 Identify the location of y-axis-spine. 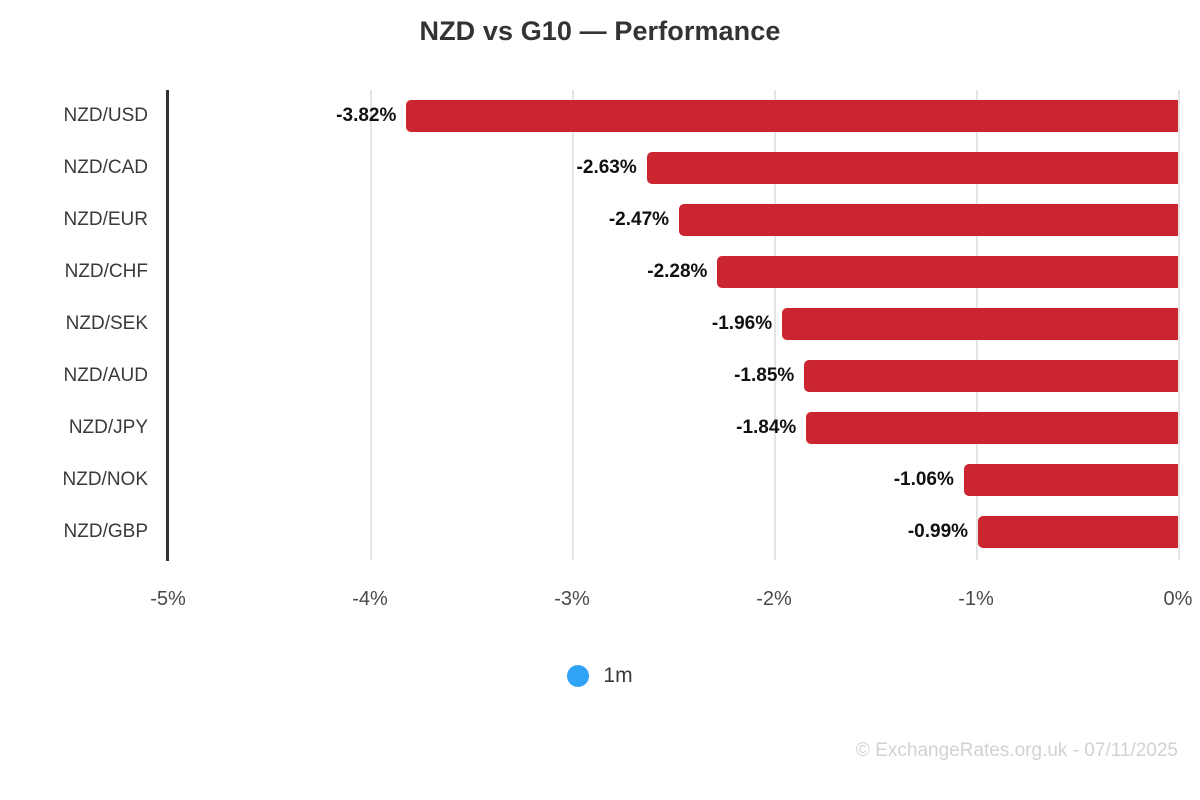
(167, 325).